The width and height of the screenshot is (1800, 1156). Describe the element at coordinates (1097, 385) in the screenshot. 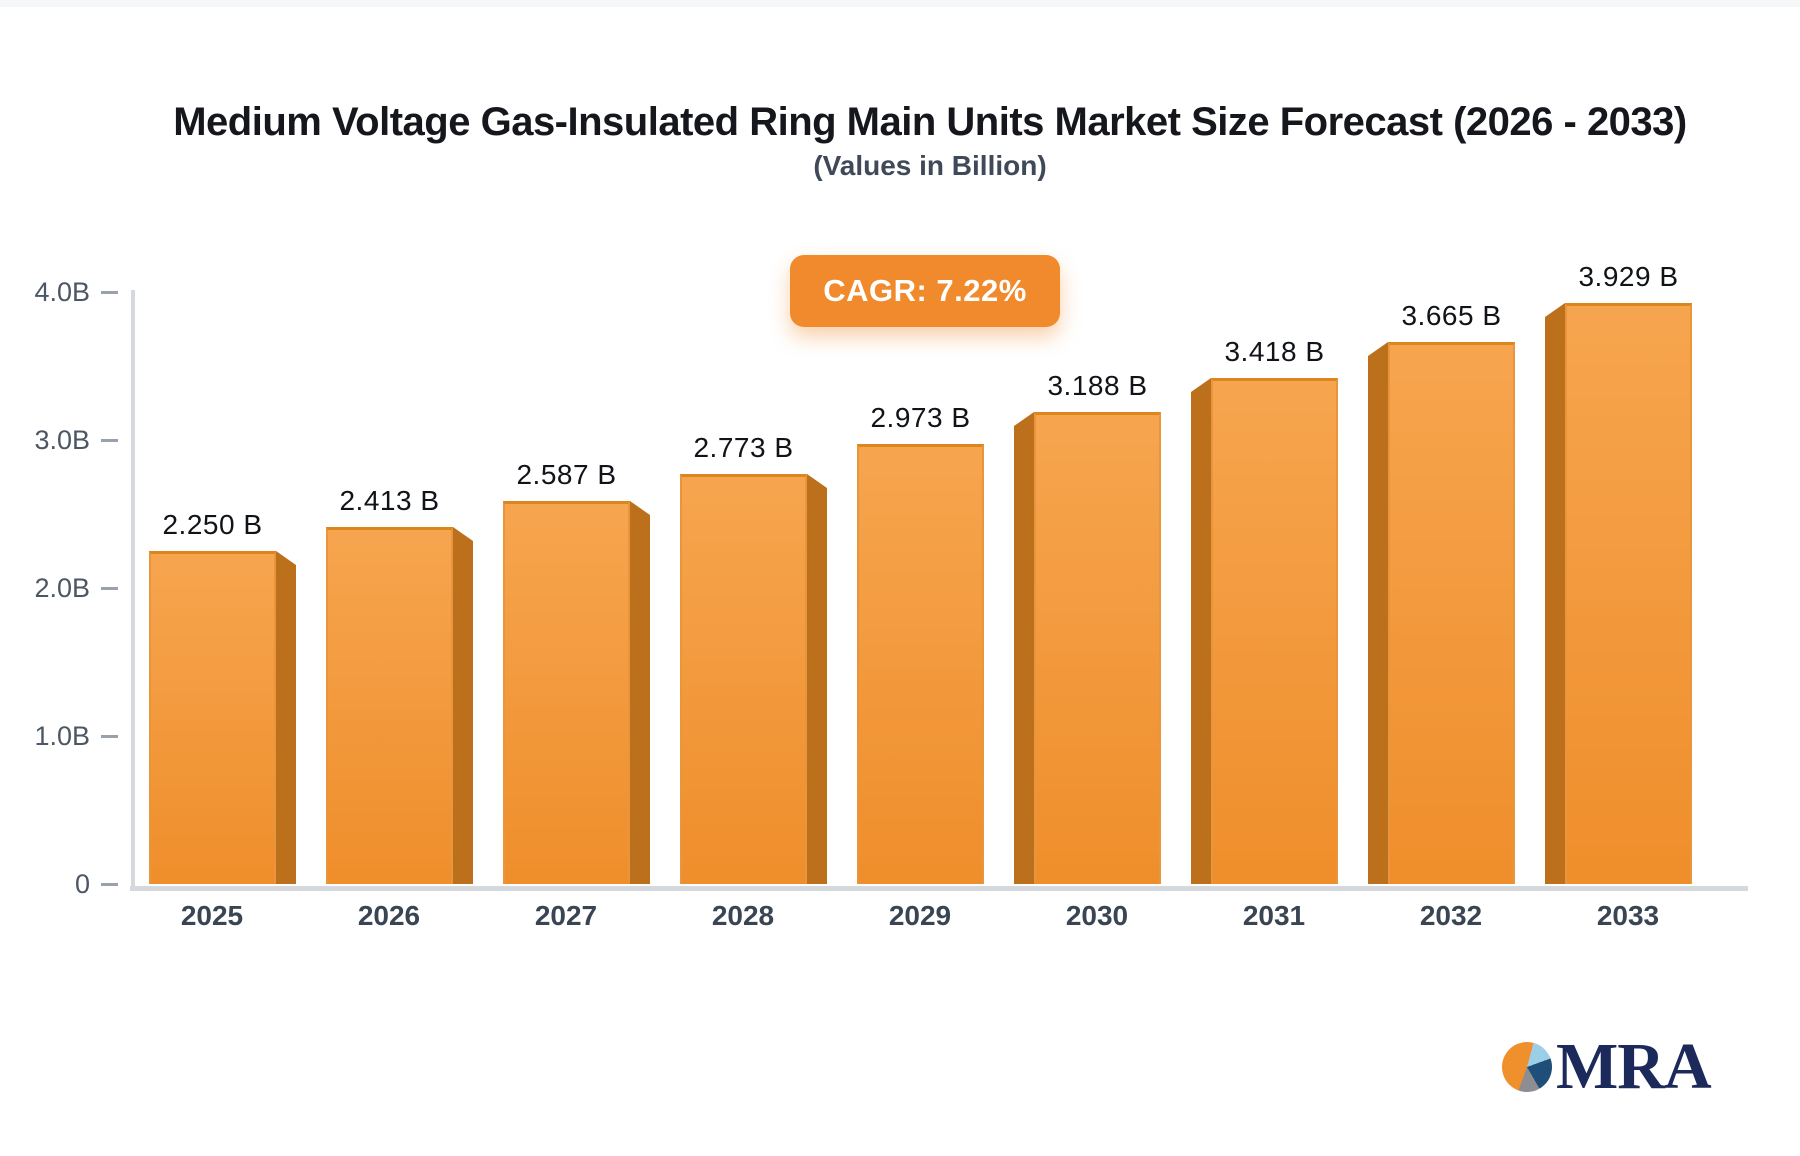

I see `bar-value-label: 3.188 B` at that location.